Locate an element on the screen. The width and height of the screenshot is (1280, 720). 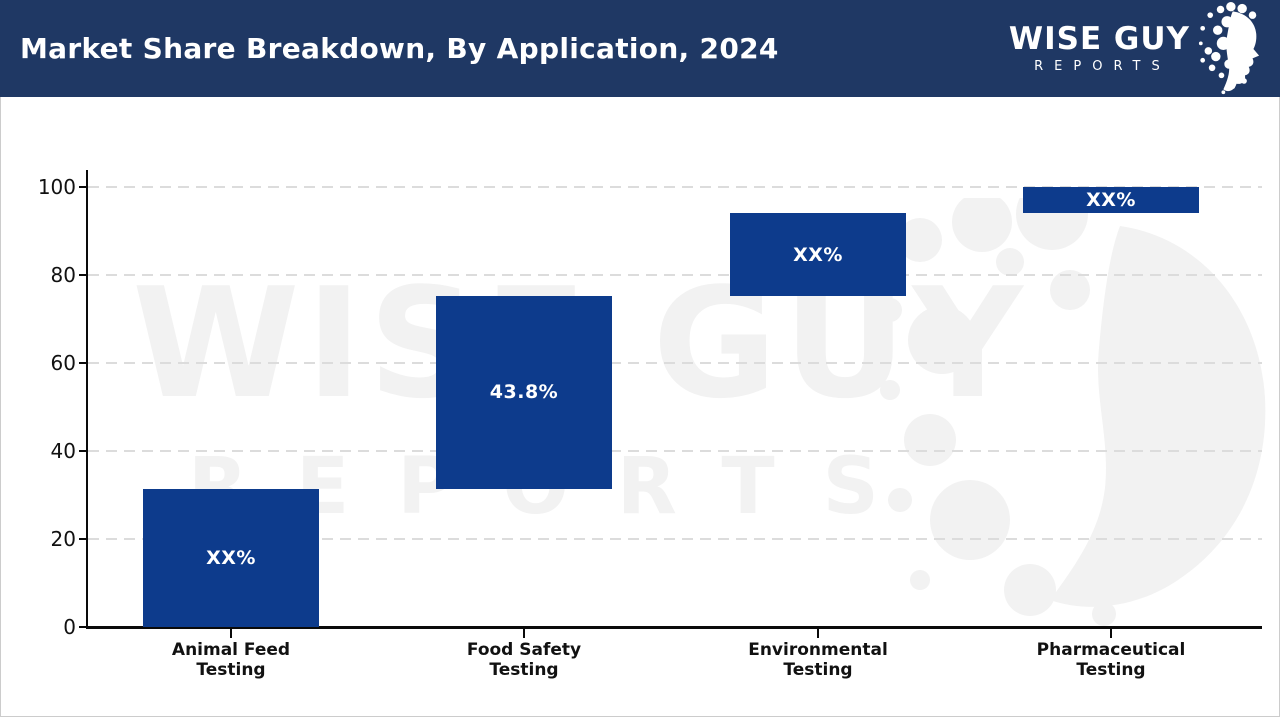
bar: 43.8% is located at coordinates (524, 392).